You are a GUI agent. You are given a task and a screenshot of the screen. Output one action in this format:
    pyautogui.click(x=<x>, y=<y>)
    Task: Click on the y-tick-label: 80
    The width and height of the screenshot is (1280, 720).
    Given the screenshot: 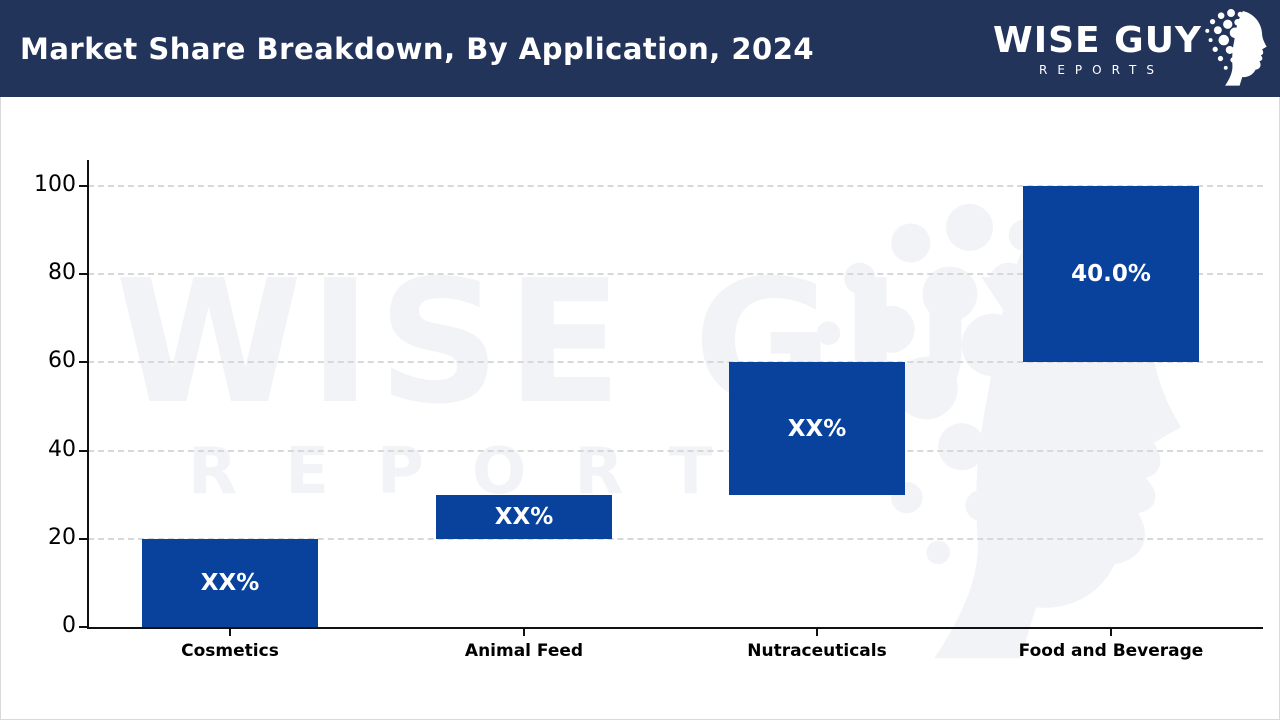 What is the action you would take?
    pyautogui.click(x=62, y=273)
    